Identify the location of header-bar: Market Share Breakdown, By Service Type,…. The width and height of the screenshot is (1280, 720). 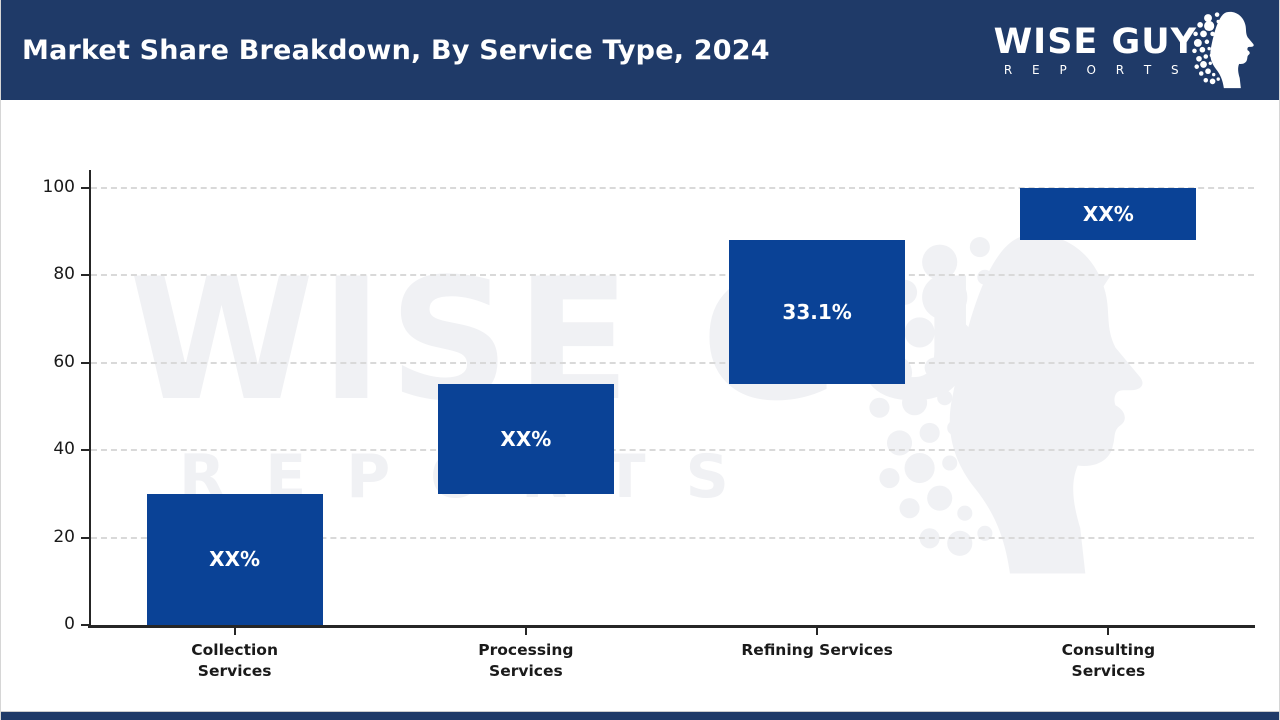
(640, 50).